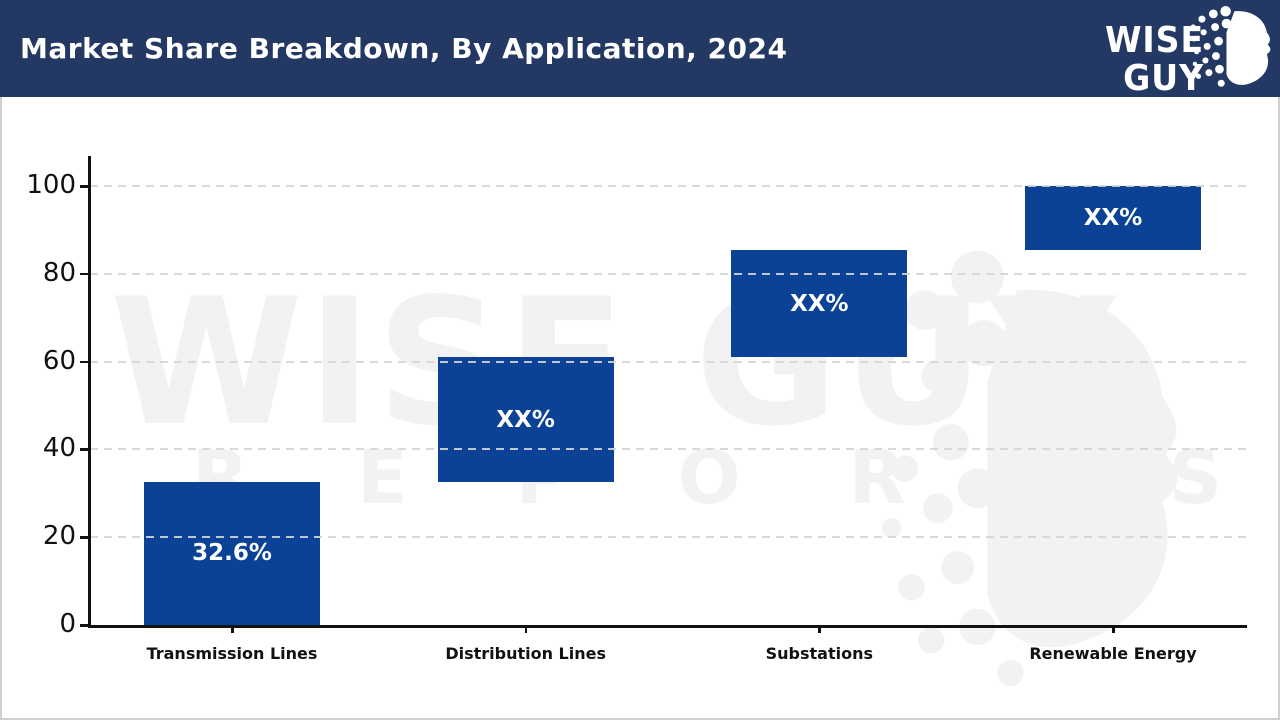 This screenshot has height=720, width=1280. I want to click on x-category-label-substations: Substations, so click(819, 653).